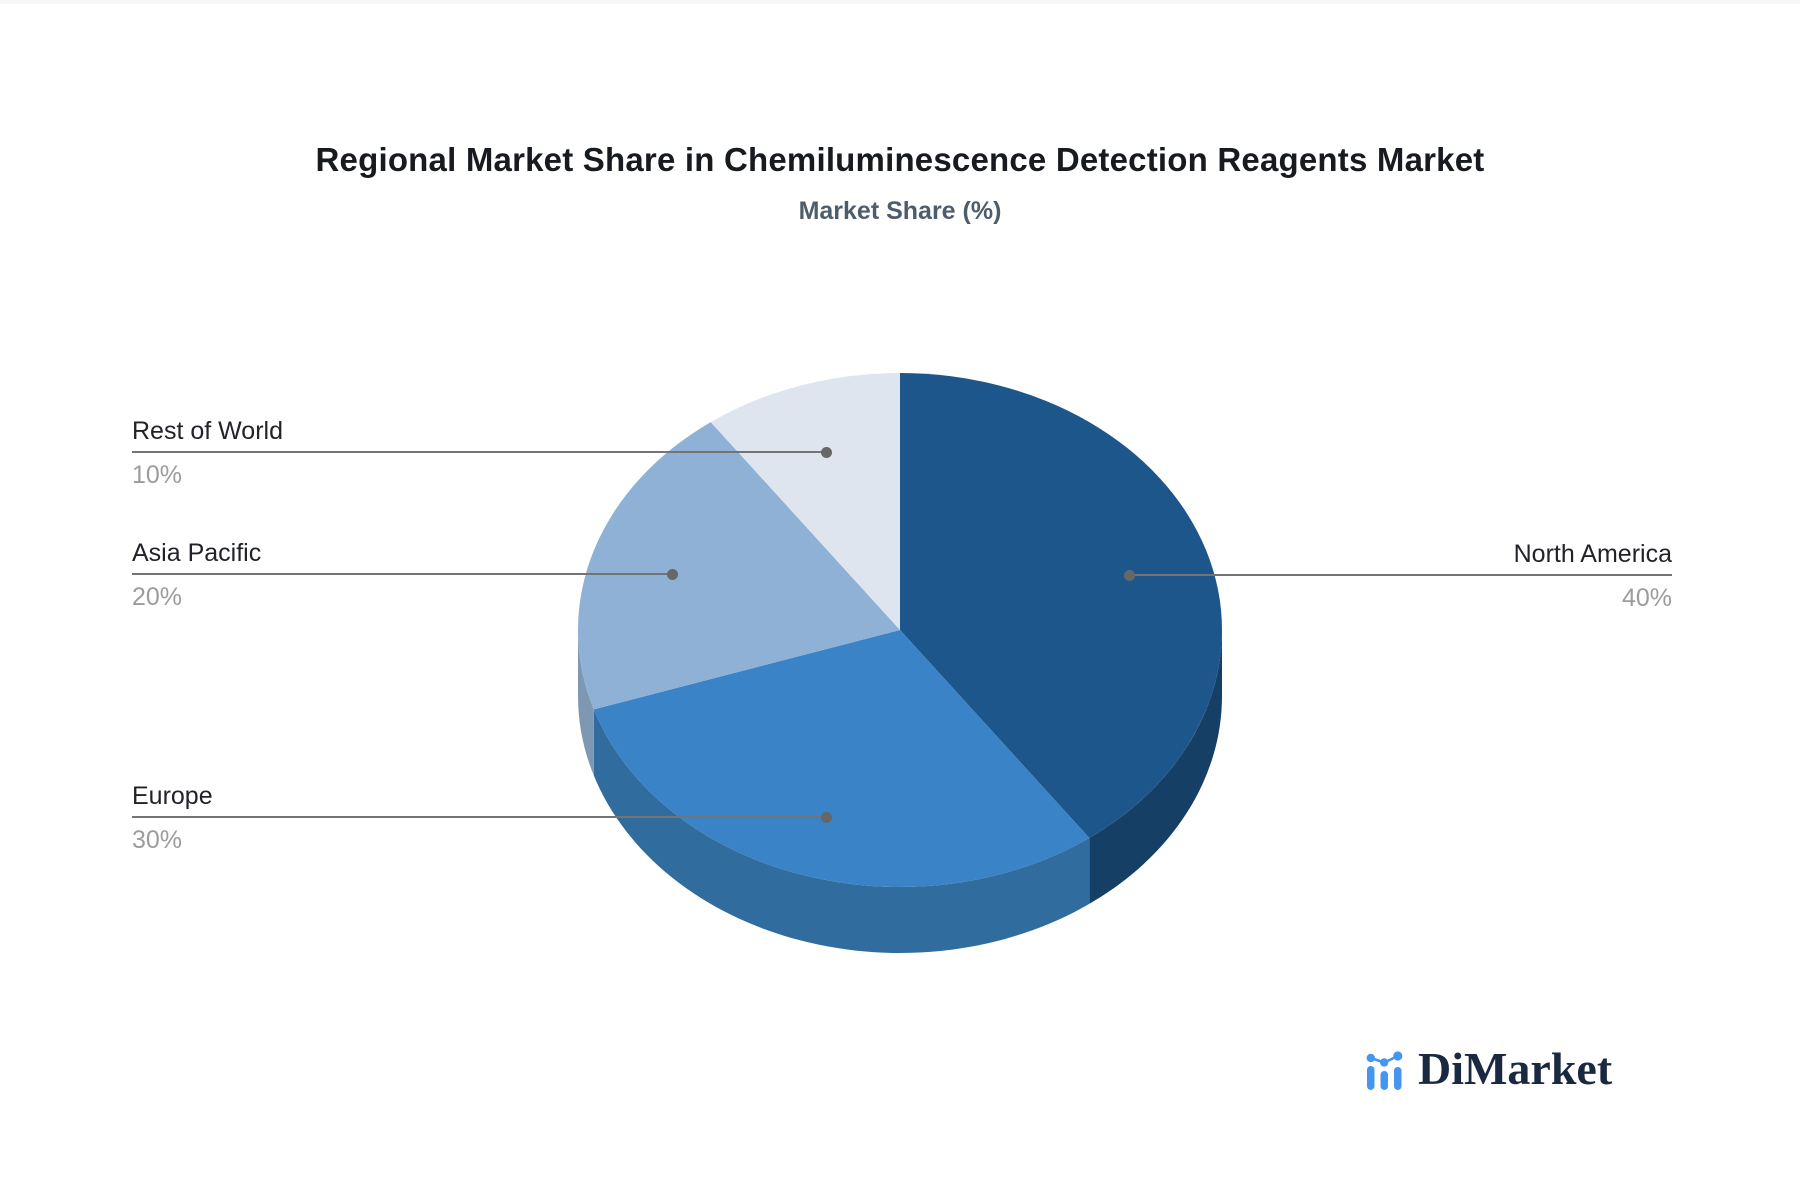 Image resolution: width=1800 pixels, height=1196 pixels. I want to click on pie-slice-asia-pacific, so click(739, 566).